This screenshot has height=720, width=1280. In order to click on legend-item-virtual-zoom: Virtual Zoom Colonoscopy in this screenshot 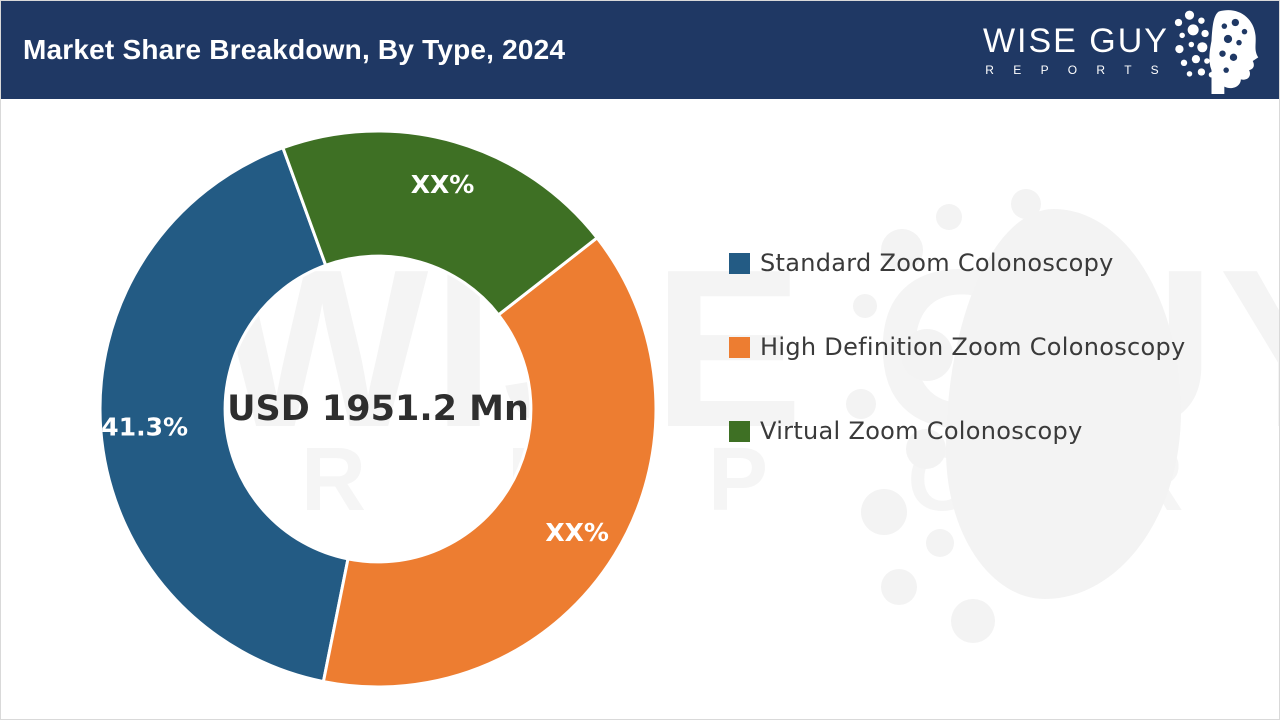, I will do `click(957, 431)`.